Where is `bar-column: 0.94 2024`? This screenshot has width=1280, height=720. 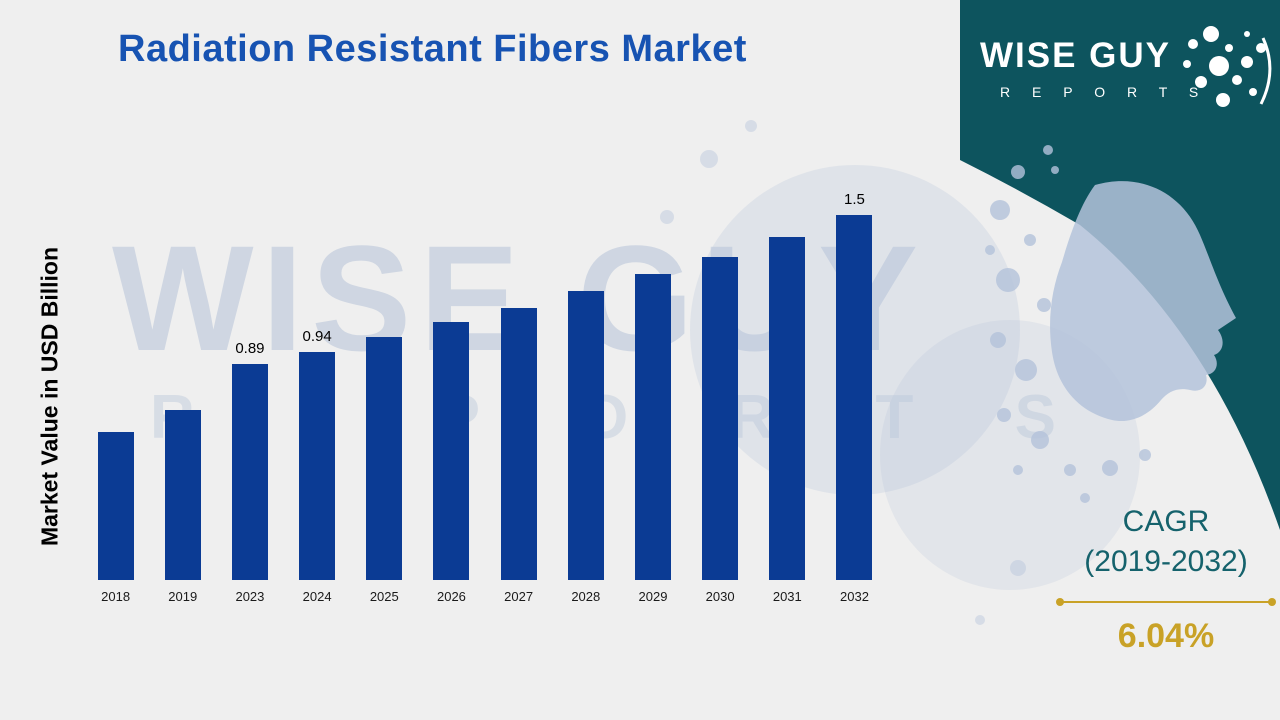 bar-column: 0.94 2024 is located at coordinates (317, 396).